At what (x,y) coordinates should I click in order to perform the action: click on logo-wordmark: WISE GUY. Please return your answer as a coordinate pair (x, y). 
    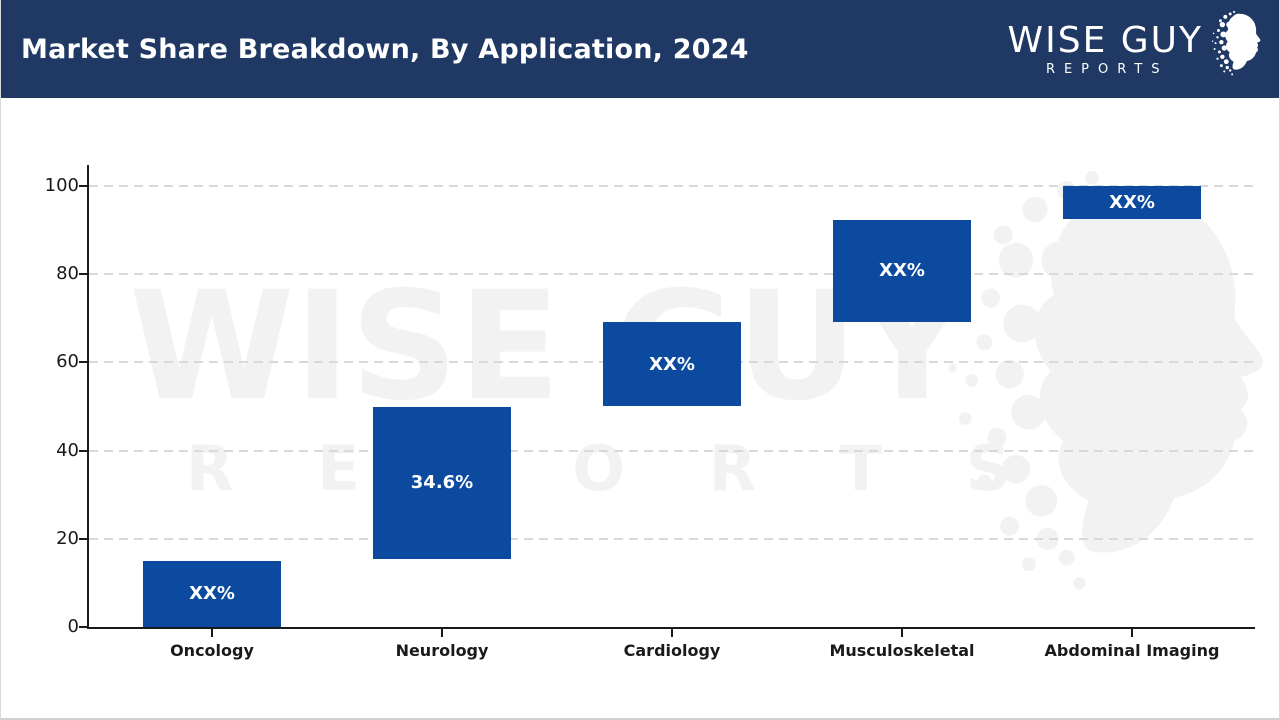
    Looking at the image, I should click on (1105, 40).